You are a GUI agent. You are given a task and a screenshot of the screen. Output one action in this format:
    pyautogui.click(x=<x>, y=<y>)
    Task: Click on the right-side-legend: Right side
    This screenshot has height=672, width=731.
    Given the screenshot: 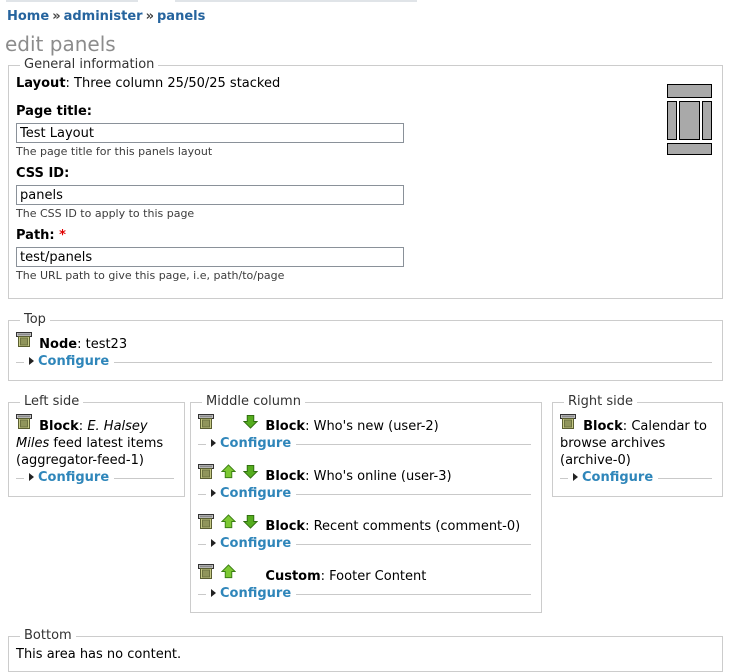 What is the action you would take?
    pyautogui.click(x=600, y=401)
    